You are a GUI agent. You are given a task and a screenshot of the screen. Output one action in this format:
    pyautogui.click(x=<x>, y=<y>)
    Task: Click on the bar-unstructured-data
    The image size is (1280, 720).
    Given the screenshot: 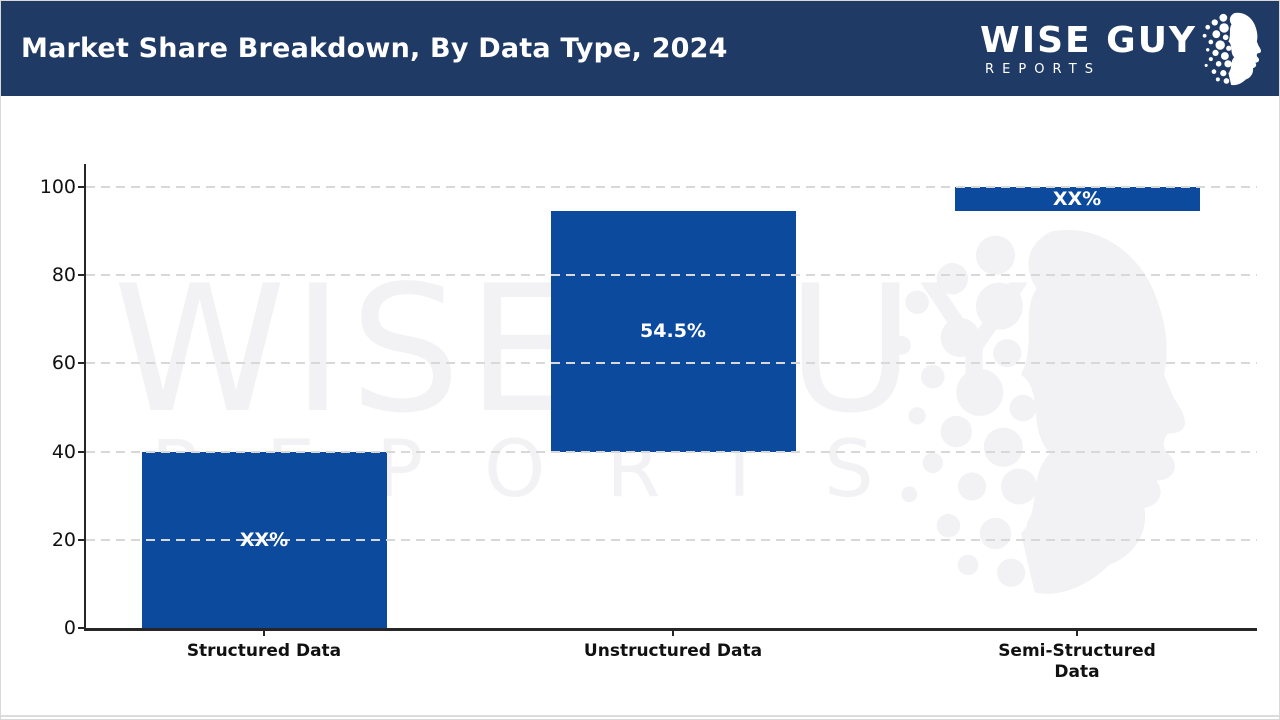 What is the action you would take?
    pyautogui.click(x=673, y=331)
    